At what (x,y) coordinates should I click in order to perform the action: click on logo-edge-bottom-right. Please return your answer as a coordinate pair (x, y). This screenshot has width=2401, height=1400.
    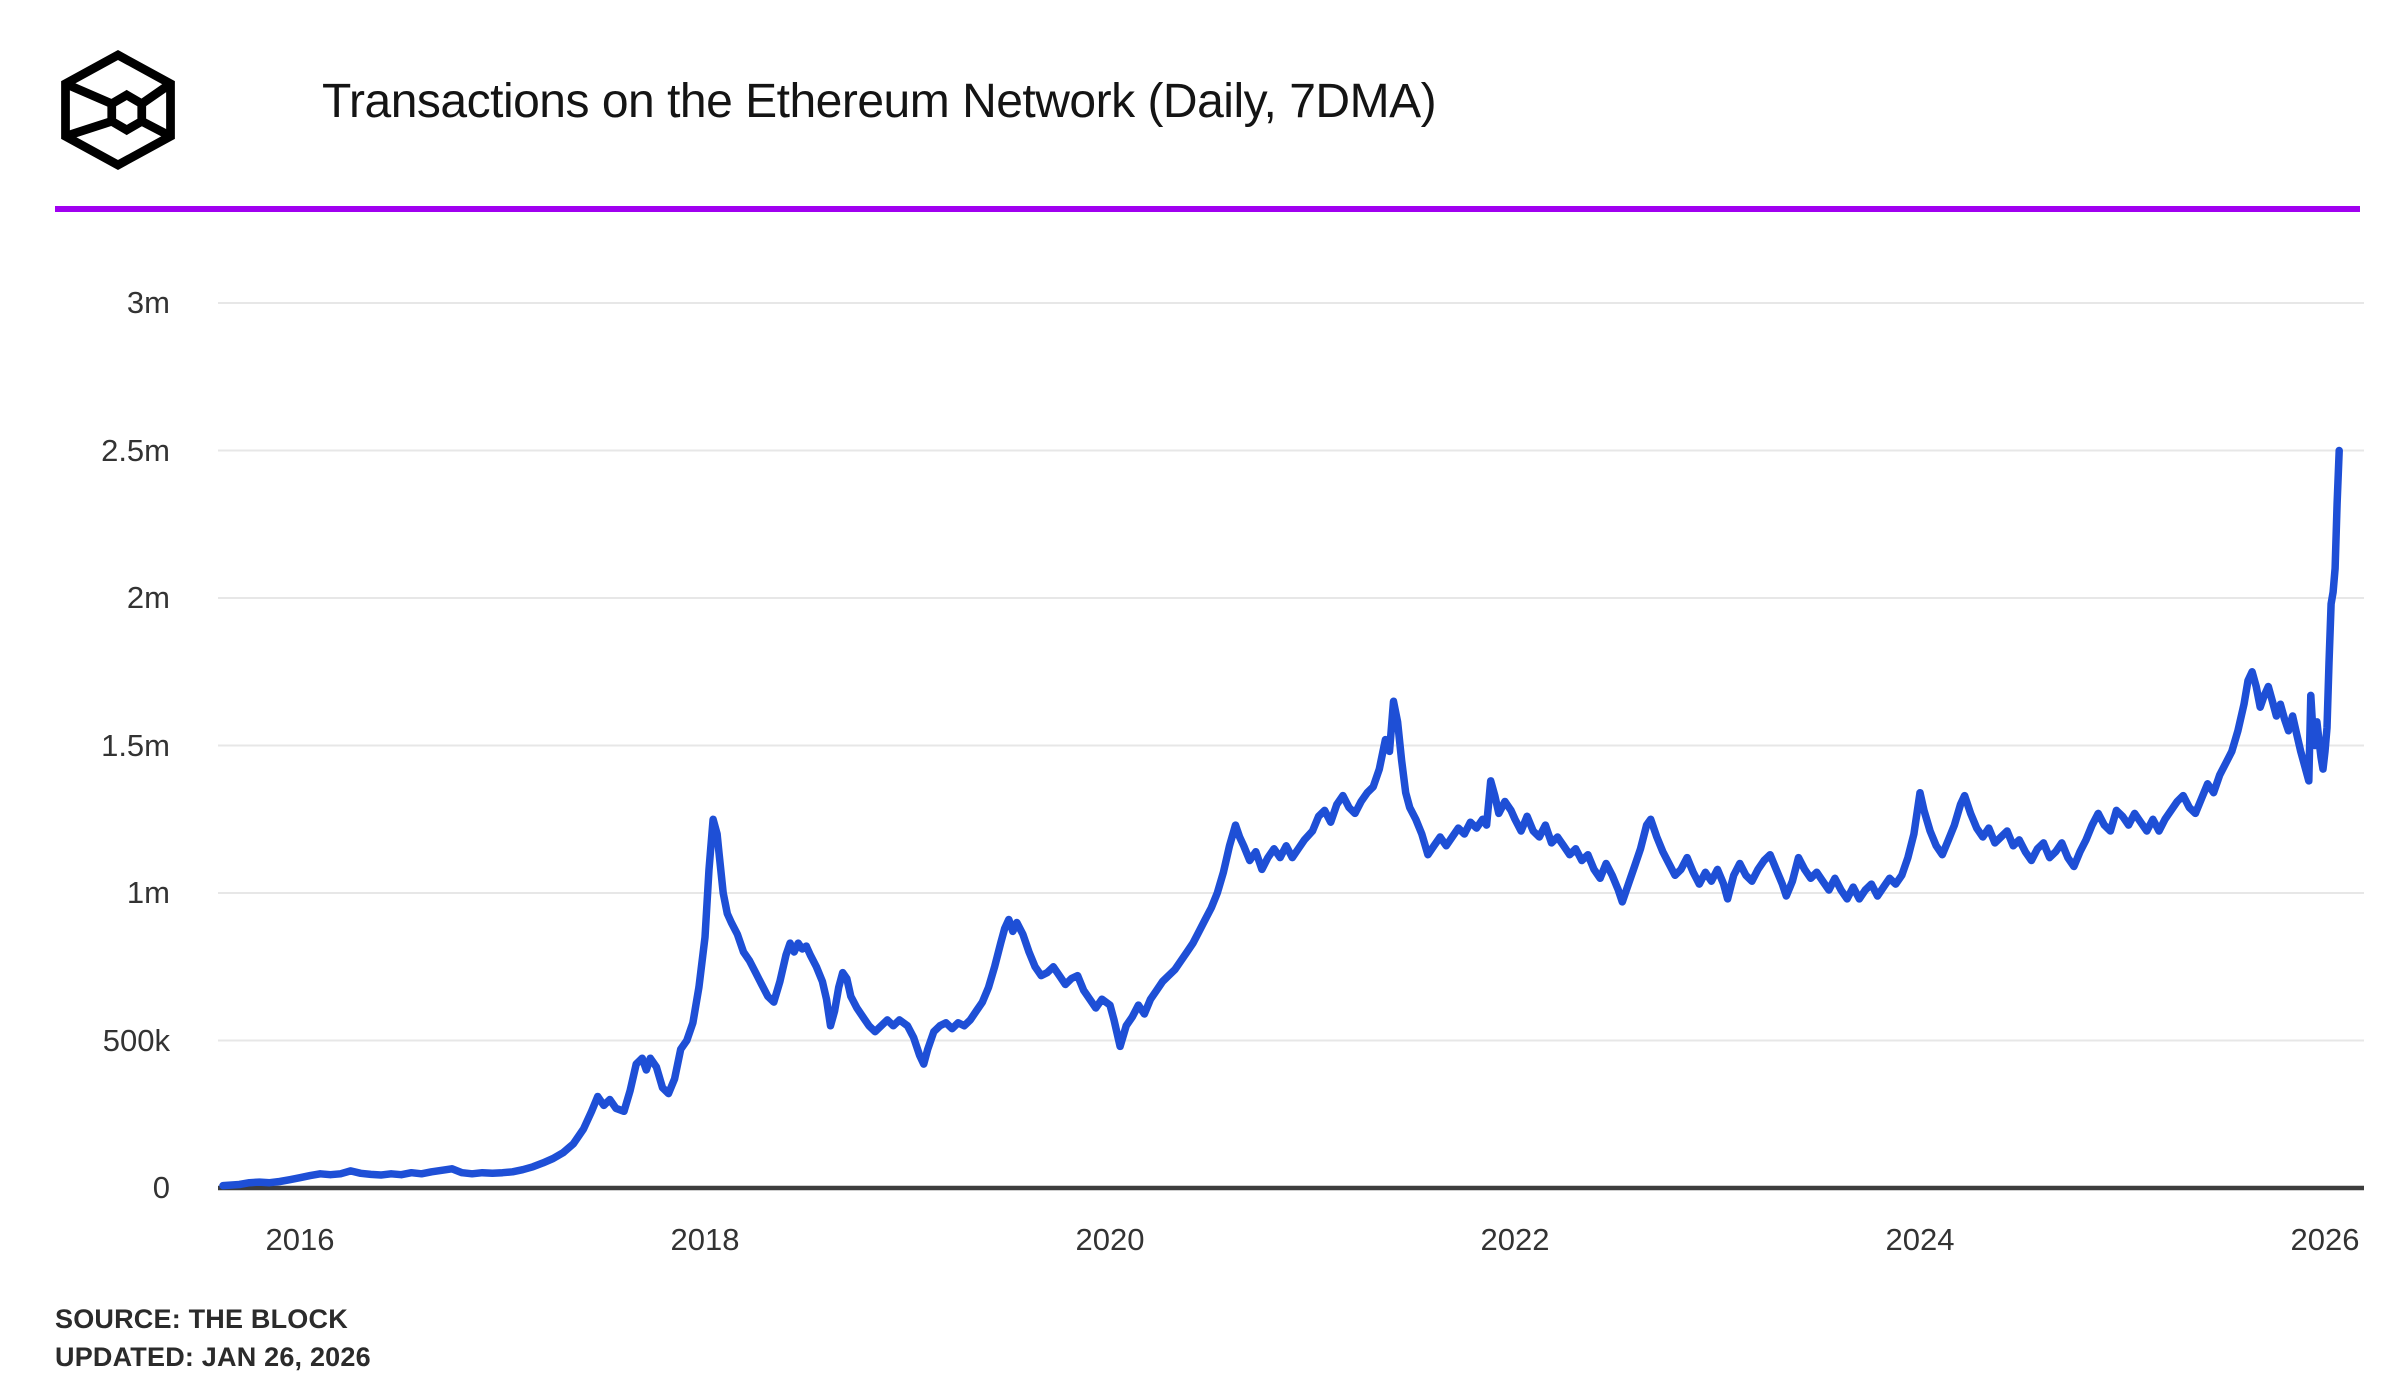
    Looking at the image, I should click on (156, 129).